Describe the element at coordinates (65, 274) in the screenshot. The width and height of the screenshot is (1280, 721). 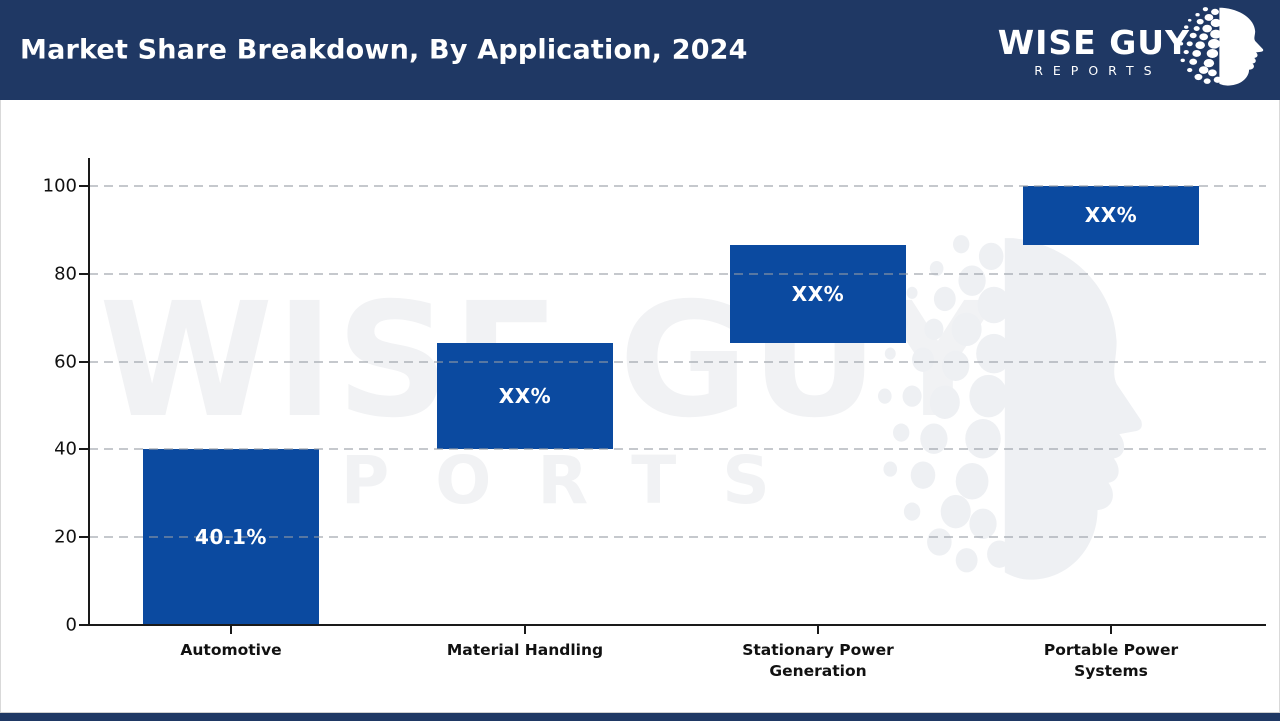
I see `y-tick-label-80: 80` at that location.